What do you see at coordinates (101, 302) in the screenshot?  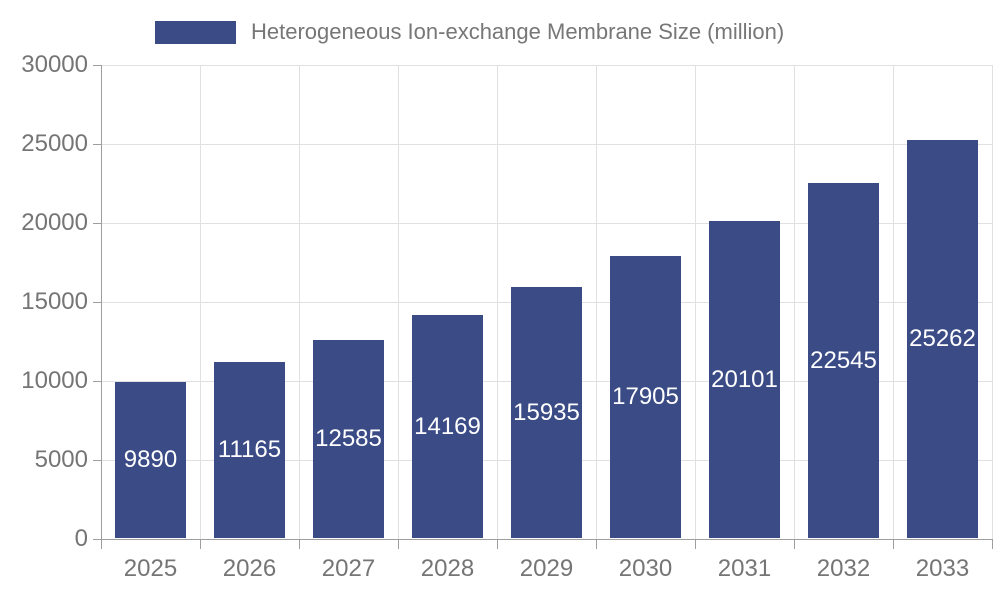 I see `y-axis-line` at bounding box center [101, 302].